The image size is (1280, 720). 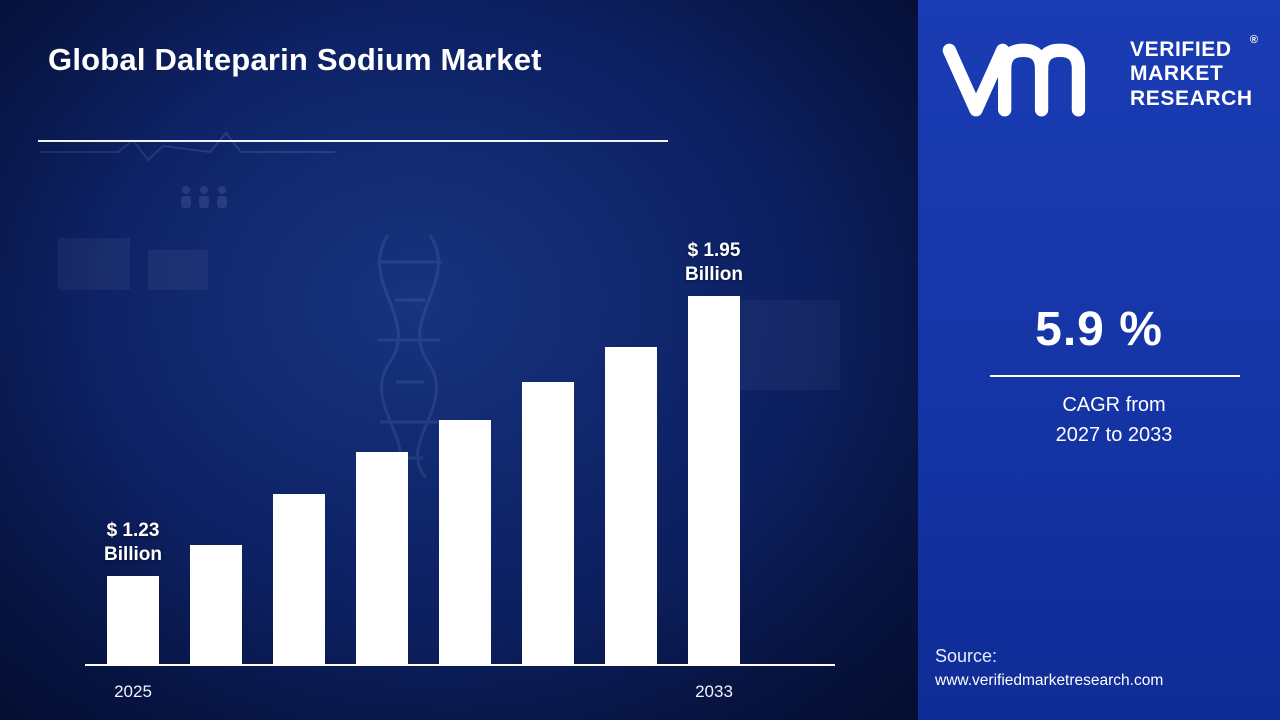 I want to click on cagr-divider, so click(x=1115, y=376).